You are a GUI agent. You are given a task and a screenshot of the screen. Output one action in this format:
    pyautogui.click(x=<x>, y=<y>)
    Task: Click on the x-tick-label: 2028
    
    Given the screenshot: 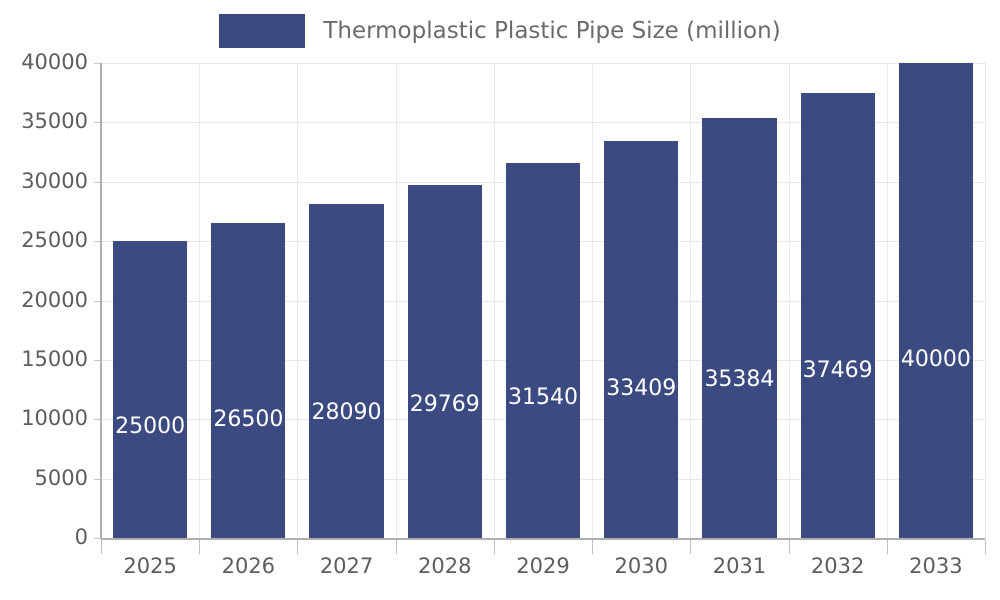 What is the action you would take?
    pyautogui.click(x=445, y=566)
    